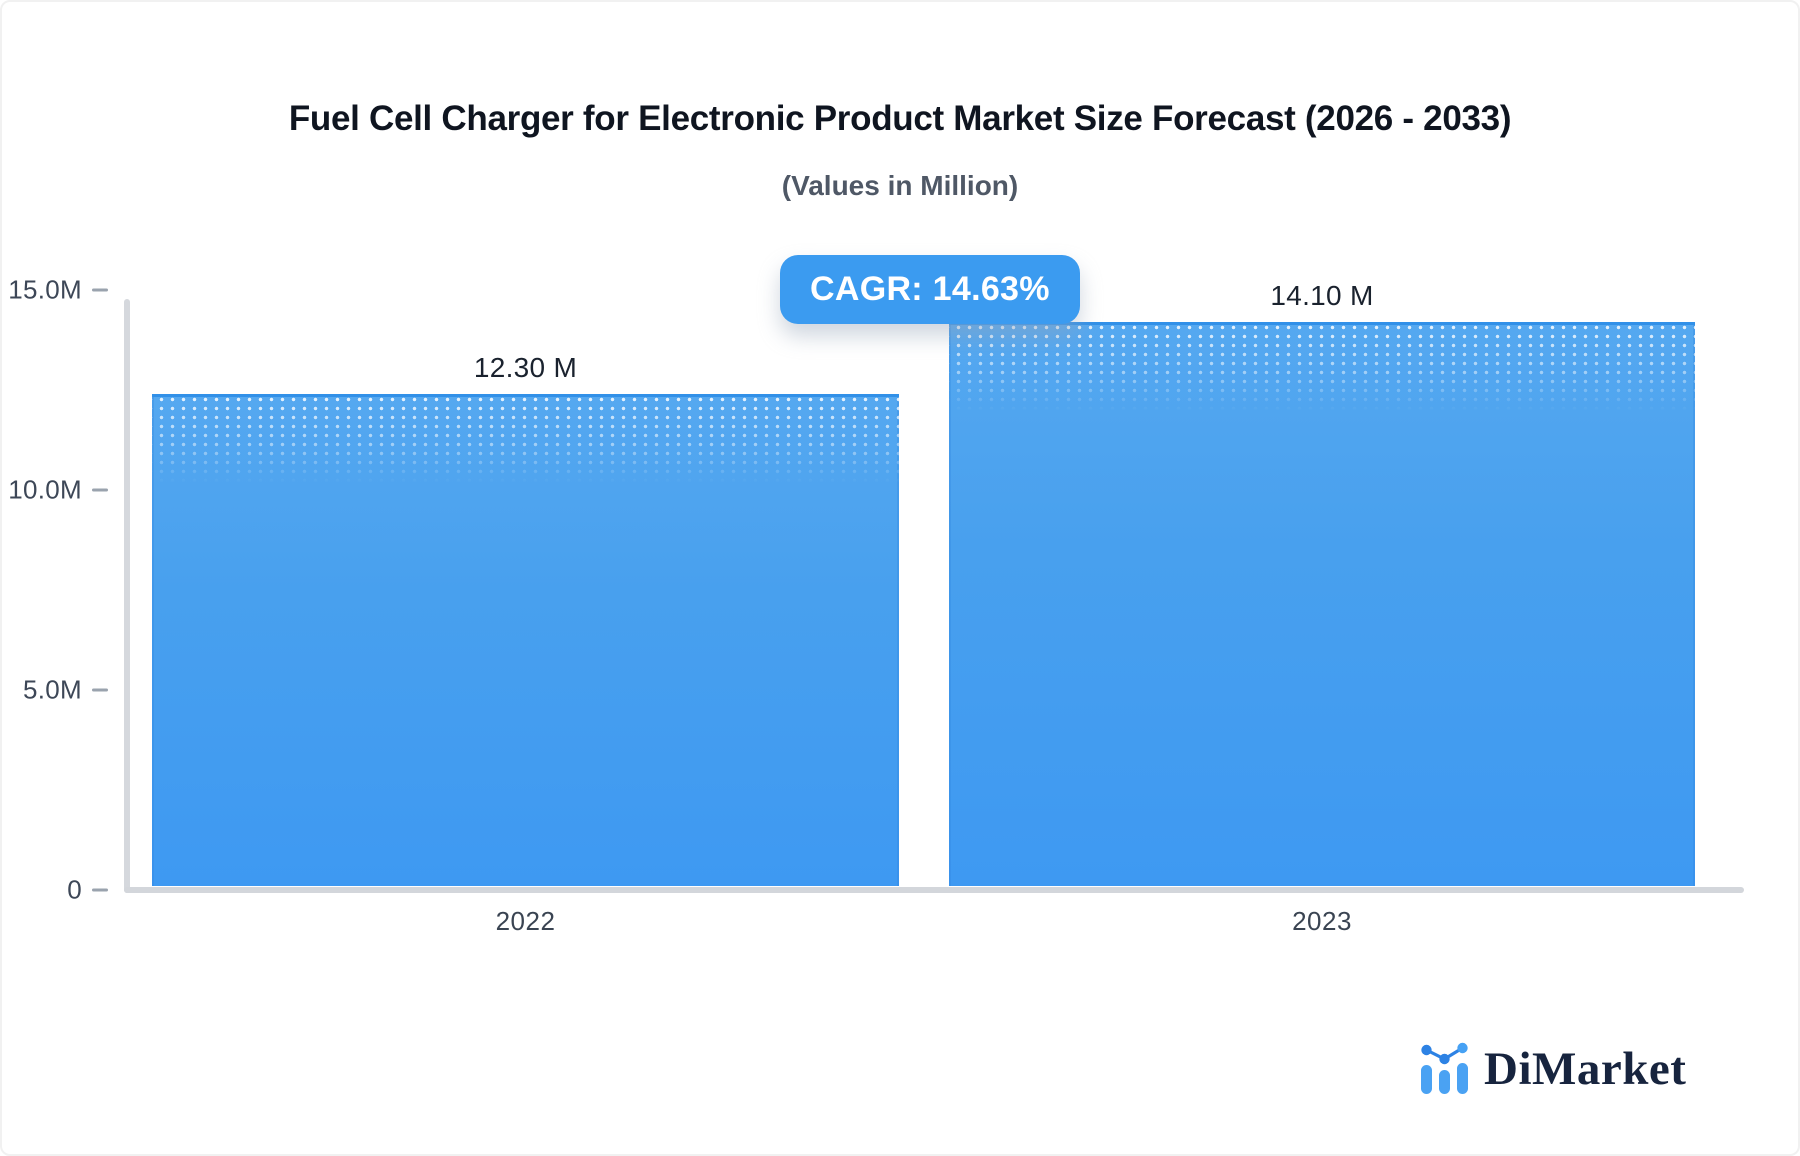 The height and width of the screenshot is (1156, 1800). I want to click on y-tick-5m: 5.0M, so click(55, 690).